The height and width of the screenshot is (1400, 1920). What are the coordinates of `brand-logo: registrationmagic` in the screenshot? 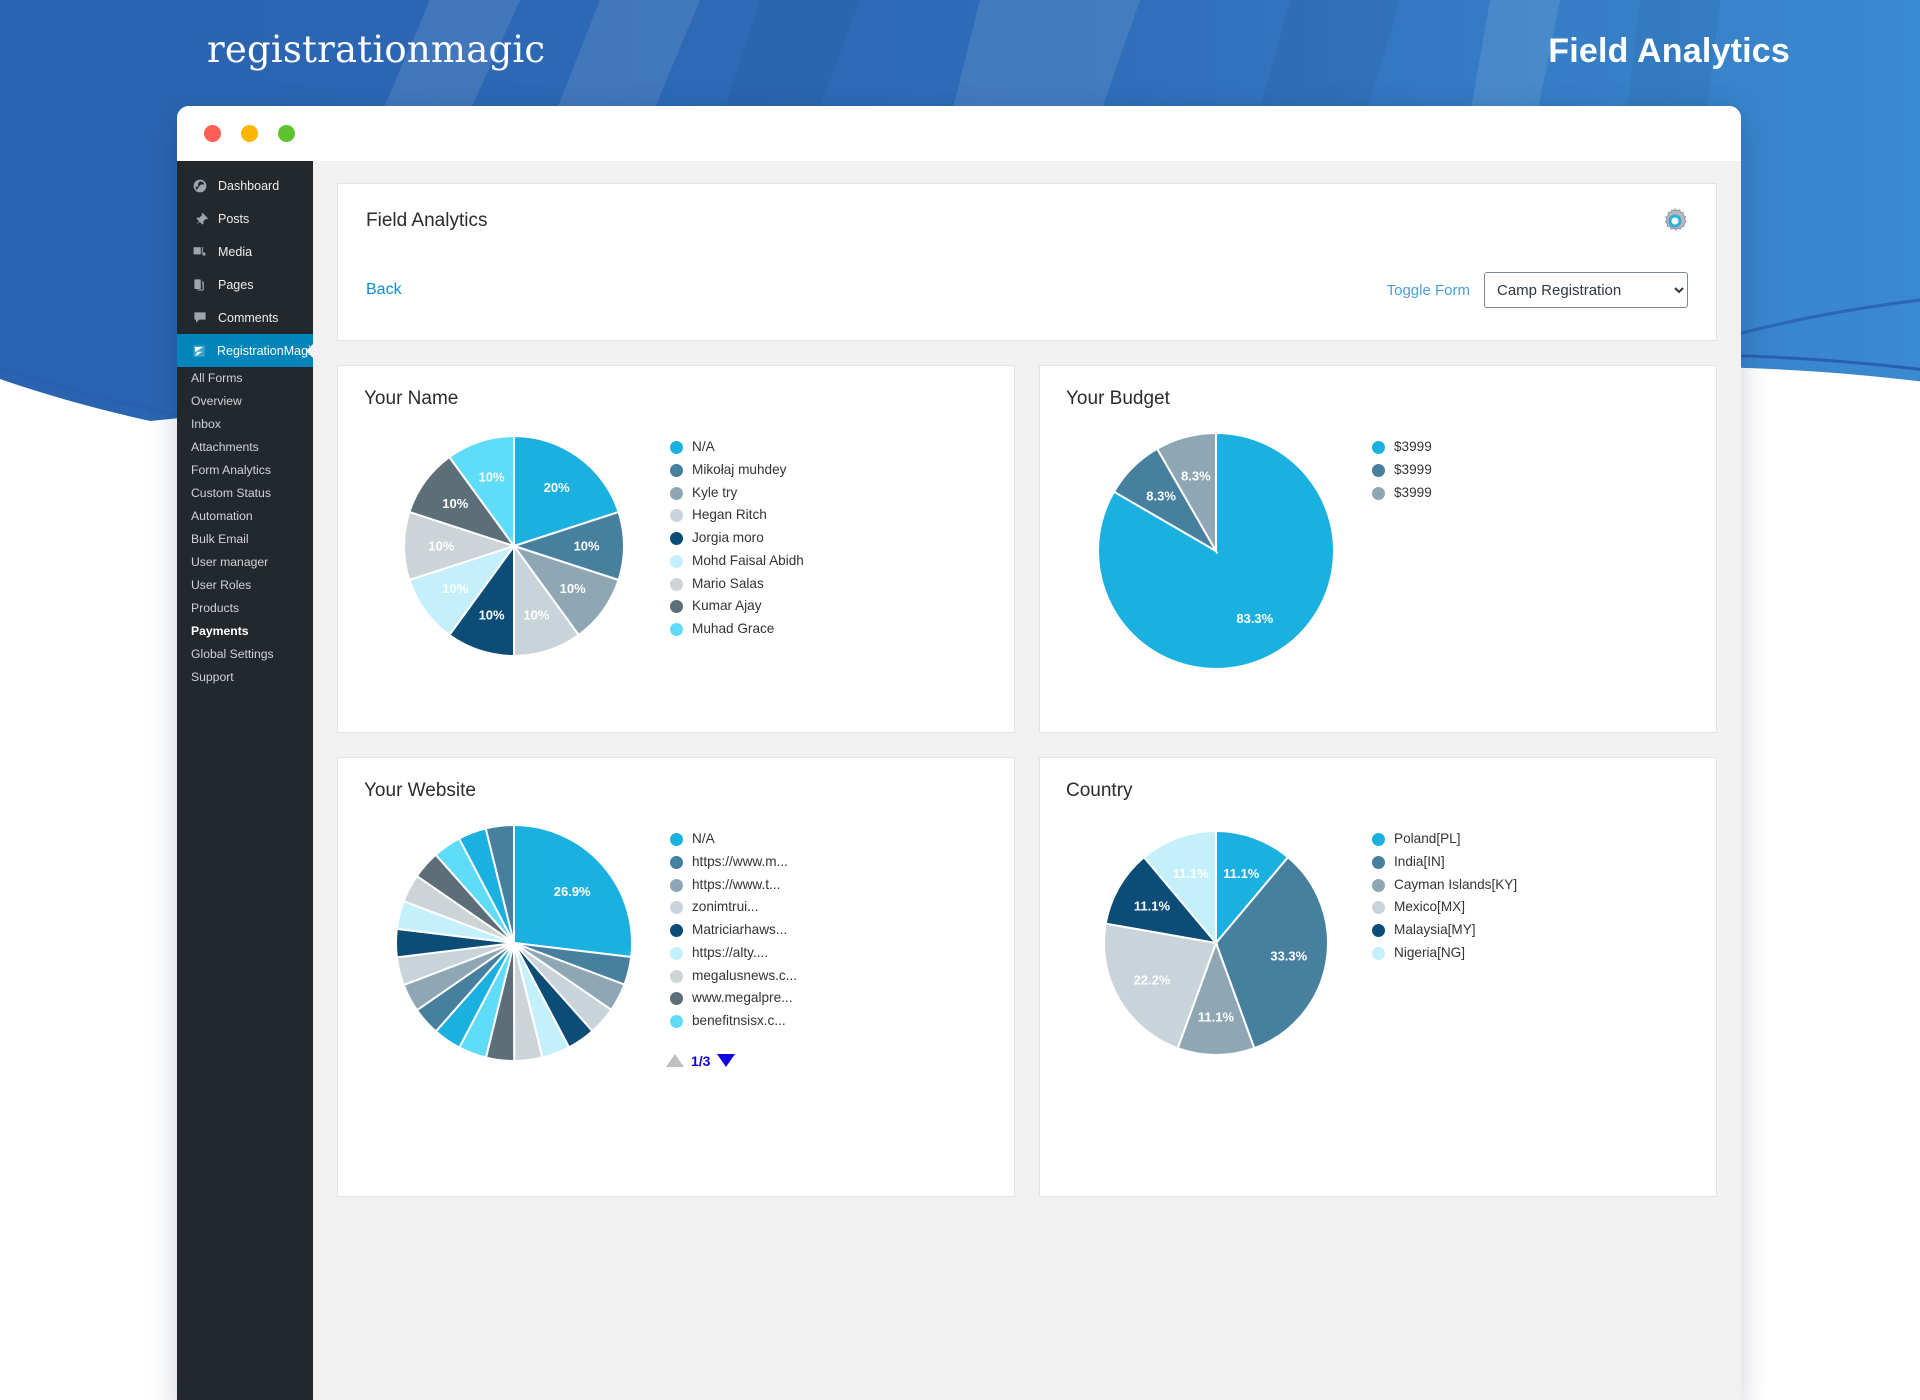 It's located at (376, 49).